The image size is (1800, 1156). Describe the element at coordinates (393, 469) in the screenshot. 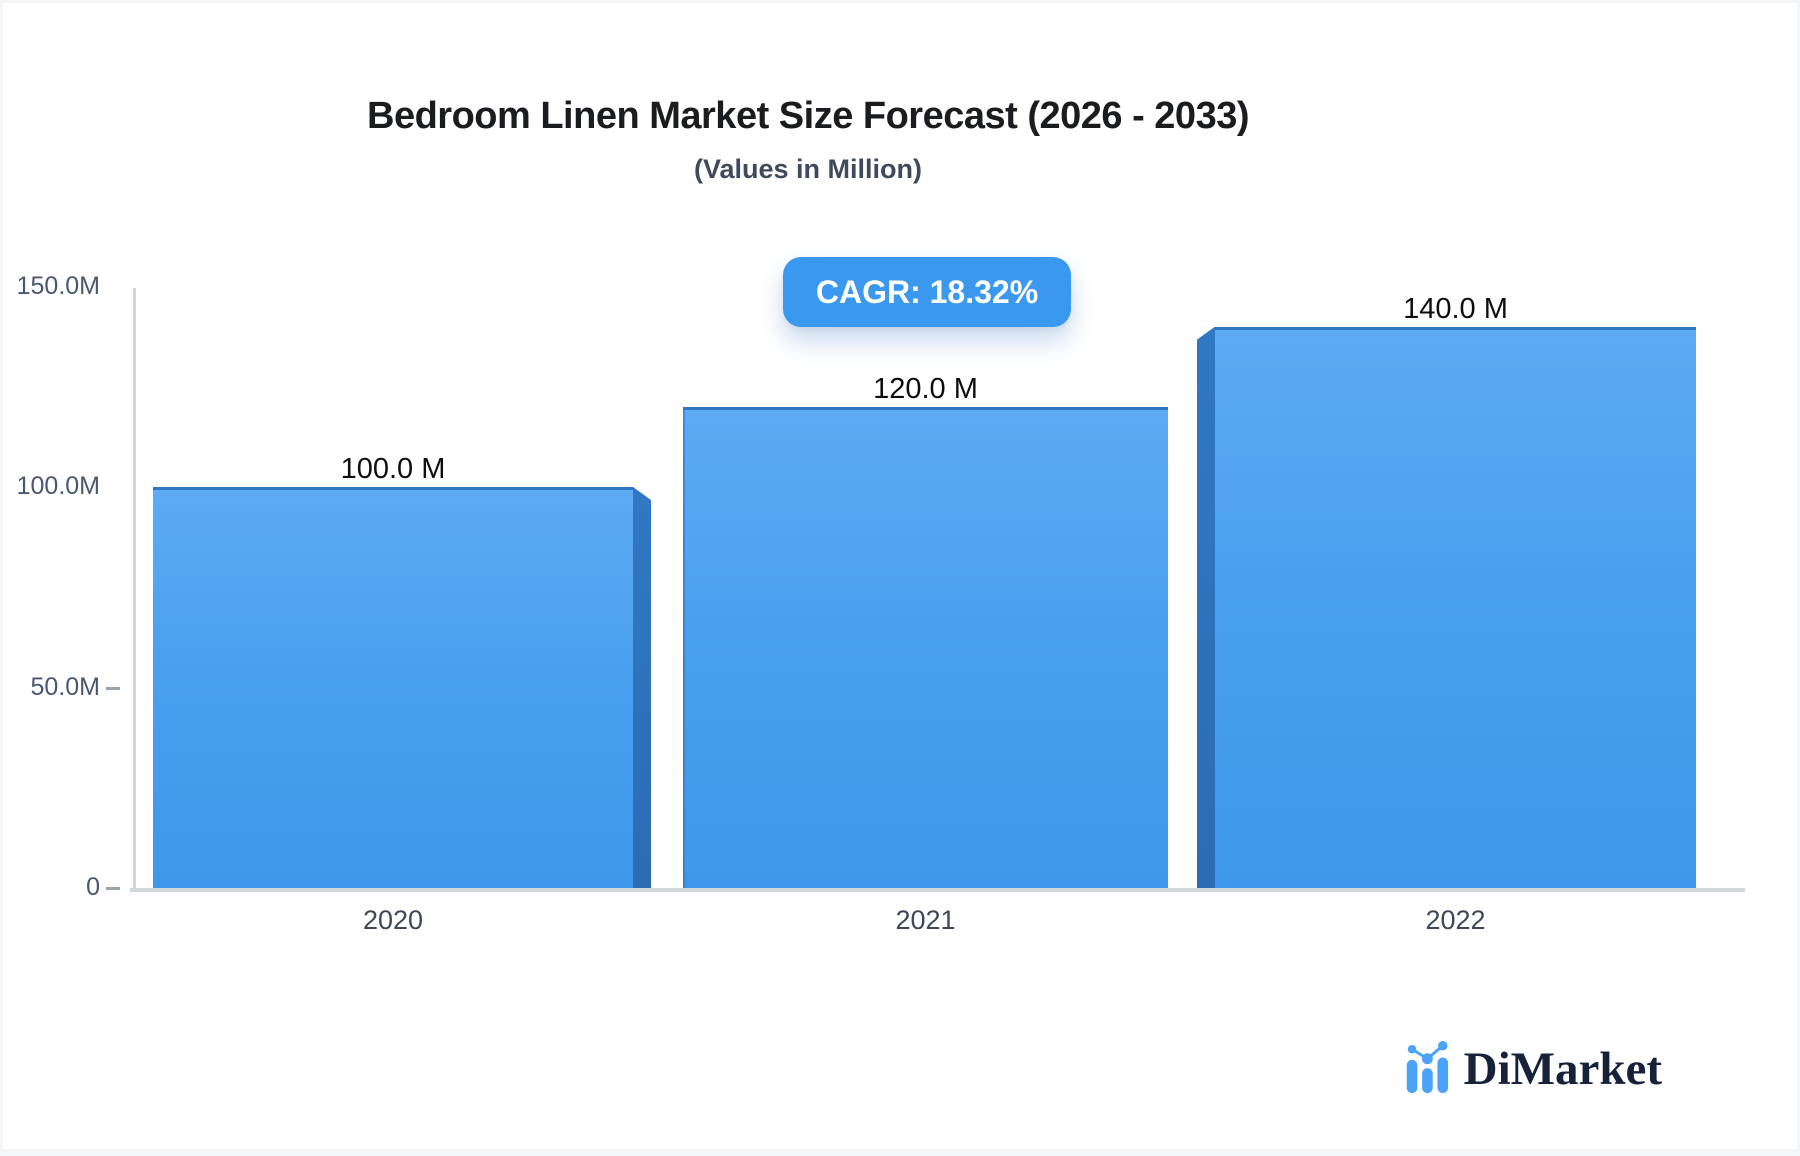

I see `bar-value-label: 100.0 M` at that location.